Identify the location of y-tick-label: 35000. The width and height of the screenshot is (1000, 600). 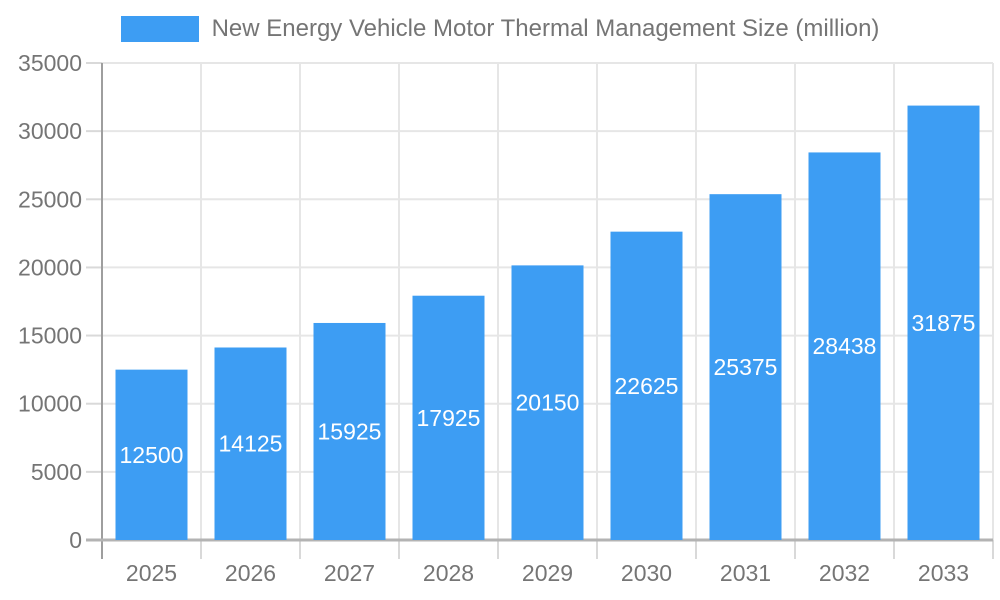
(50, 63).